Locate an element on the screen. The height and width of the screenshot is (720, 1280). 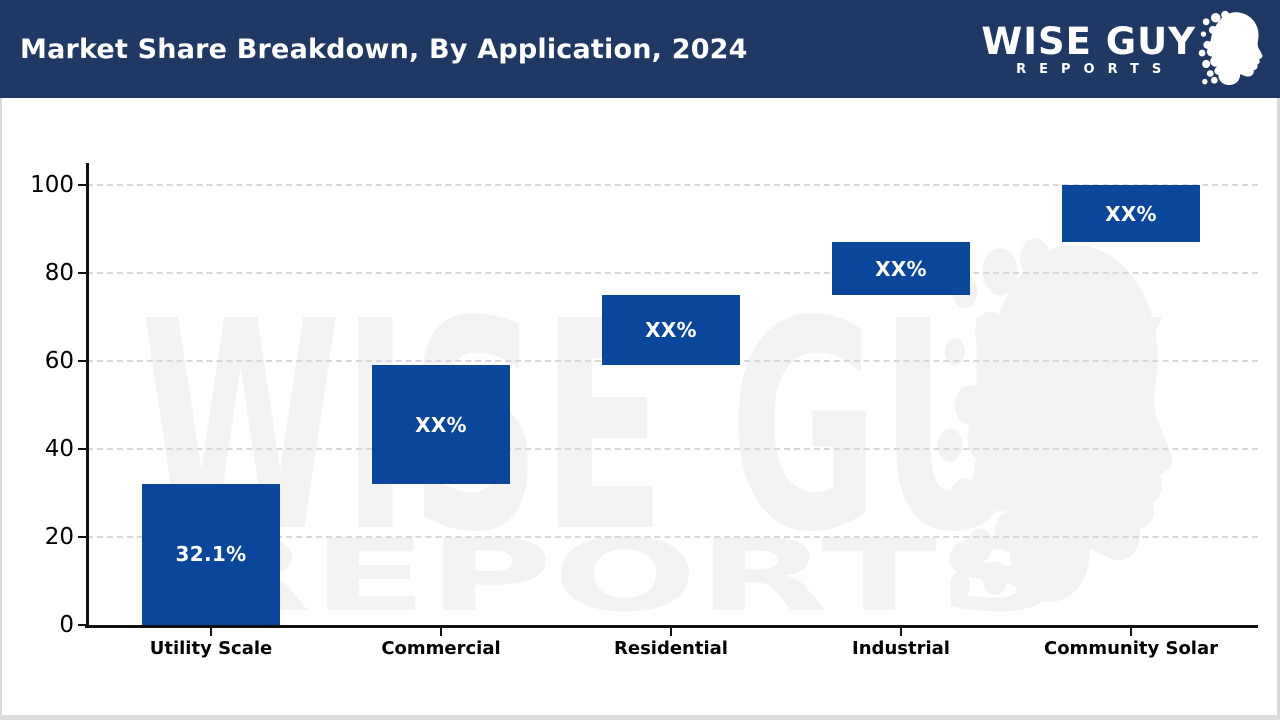
bar-label-community-solar: XX% is located at coordinates (1131, 213).